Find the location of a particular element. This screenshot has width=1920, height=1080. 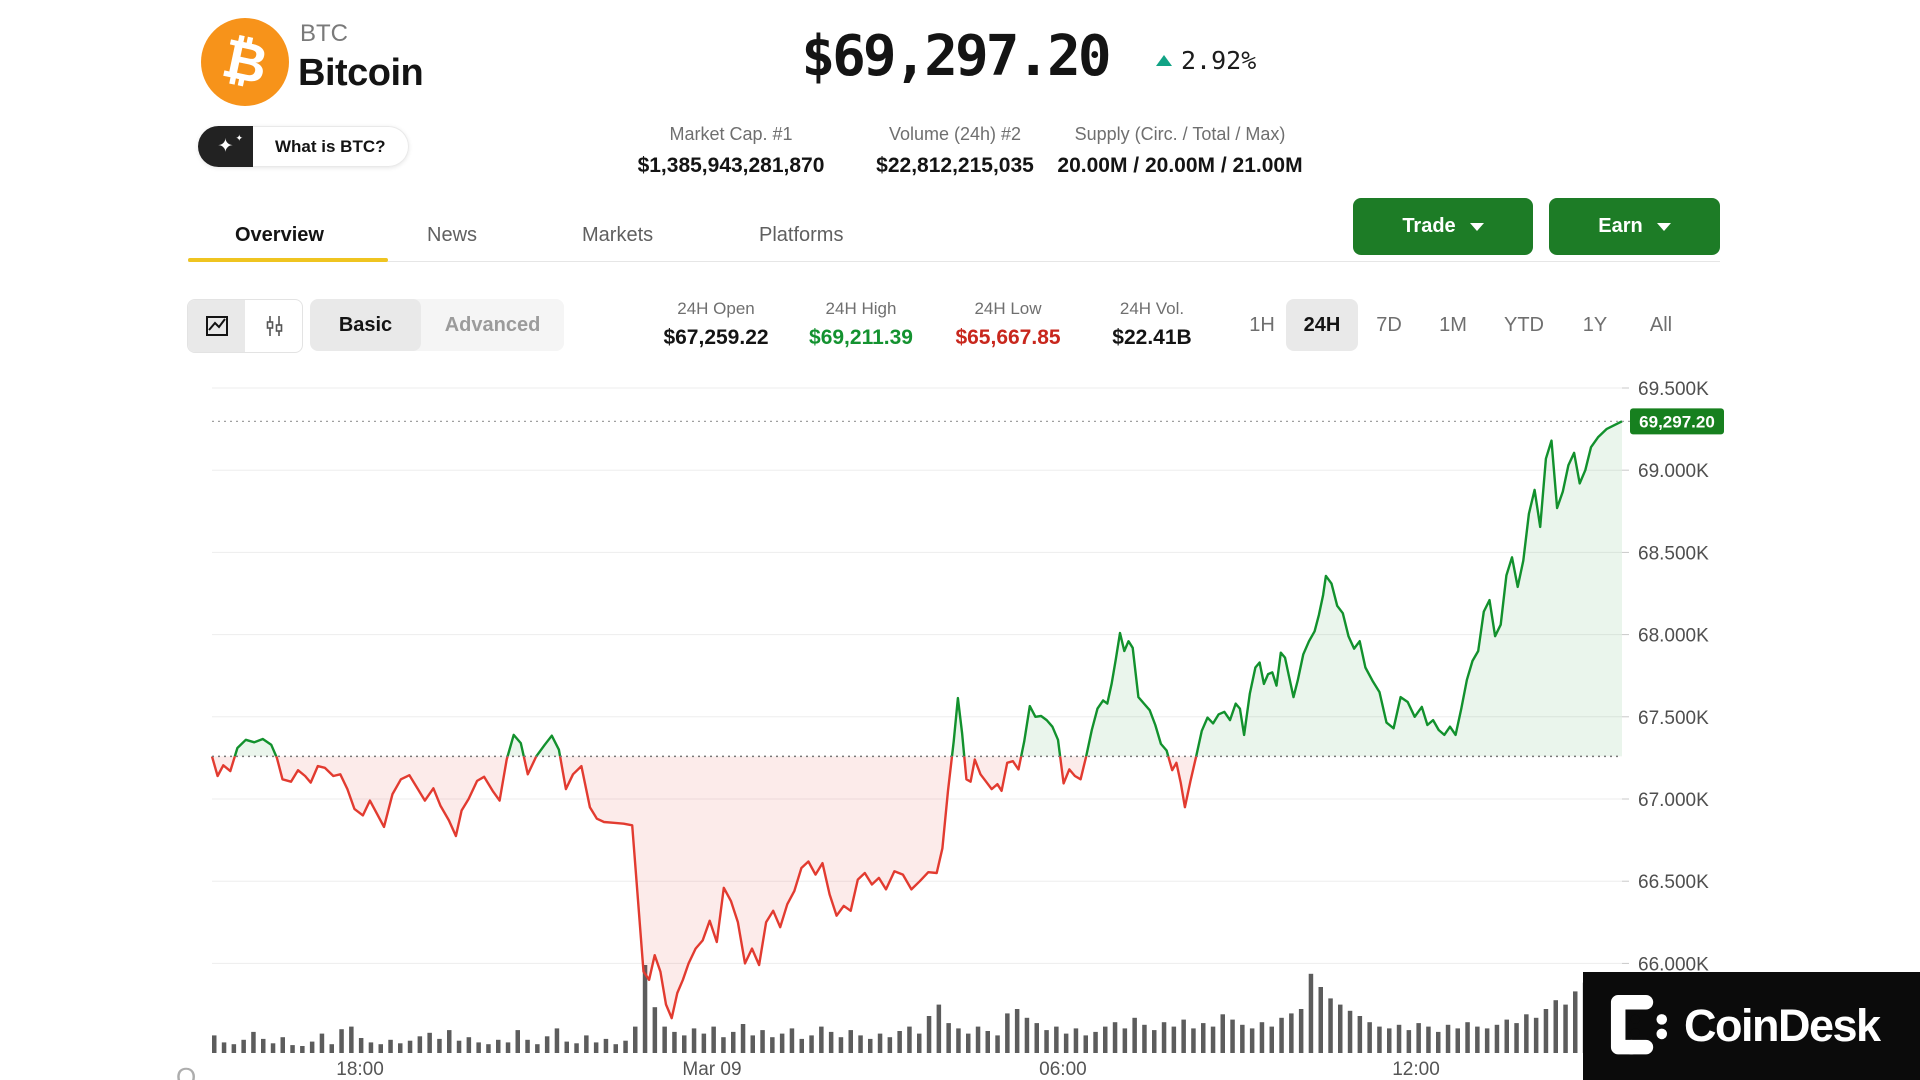

svg-text: 18:00 is located at coordinates (360, 1069).